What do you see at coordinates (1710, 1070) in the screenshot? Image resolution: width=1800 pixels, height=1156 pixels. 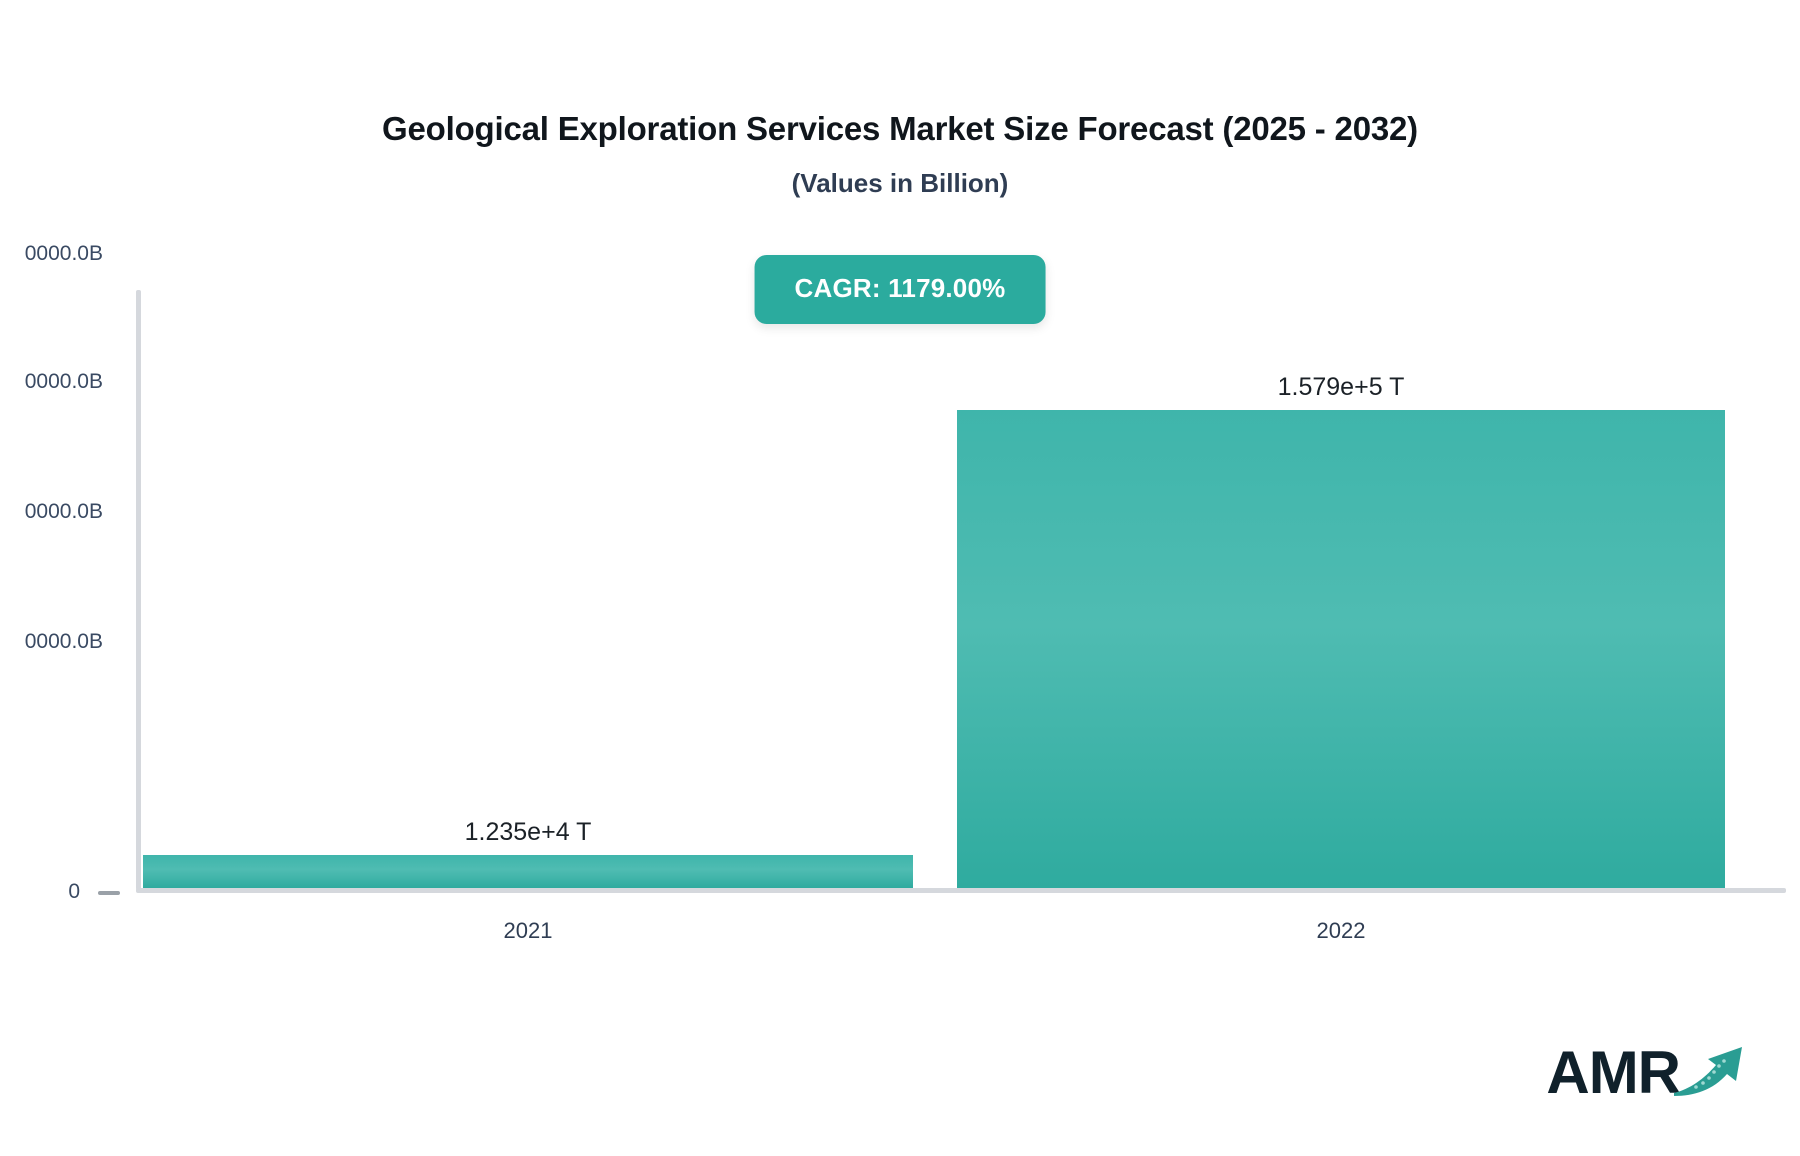 I see `growth-arrow-icon` at bounding box center [1710, 1070].